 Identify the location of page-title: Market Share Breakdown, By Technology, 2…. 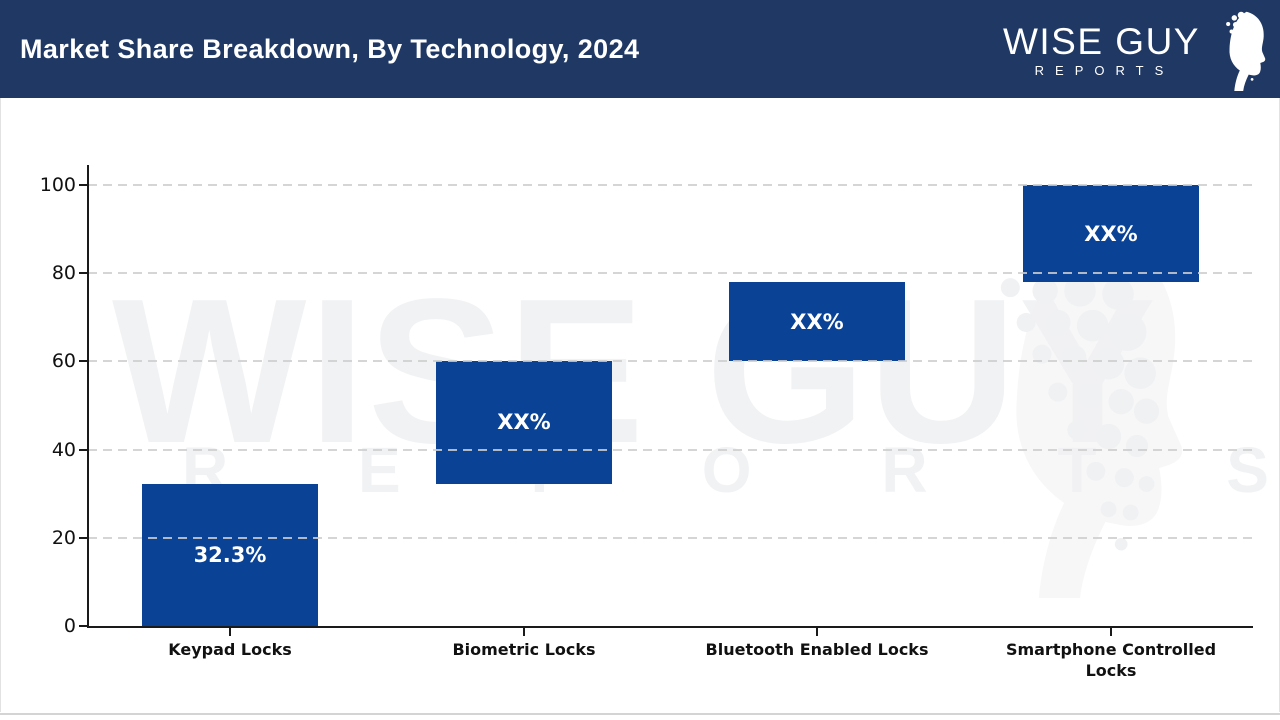
(330, 49).